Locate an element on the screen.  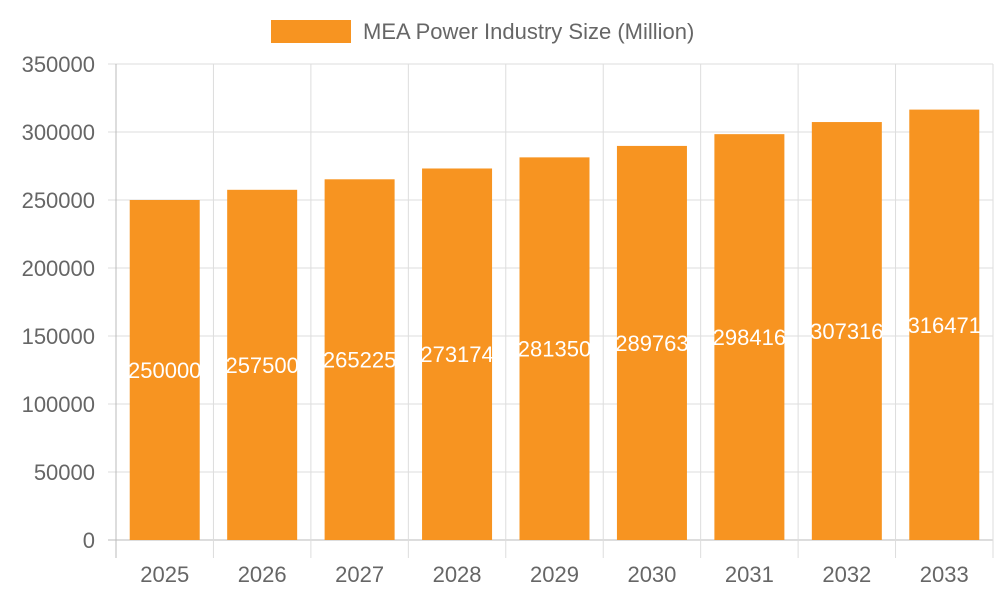
y-tick-label: 100000 is located at coordinates (58, 404).